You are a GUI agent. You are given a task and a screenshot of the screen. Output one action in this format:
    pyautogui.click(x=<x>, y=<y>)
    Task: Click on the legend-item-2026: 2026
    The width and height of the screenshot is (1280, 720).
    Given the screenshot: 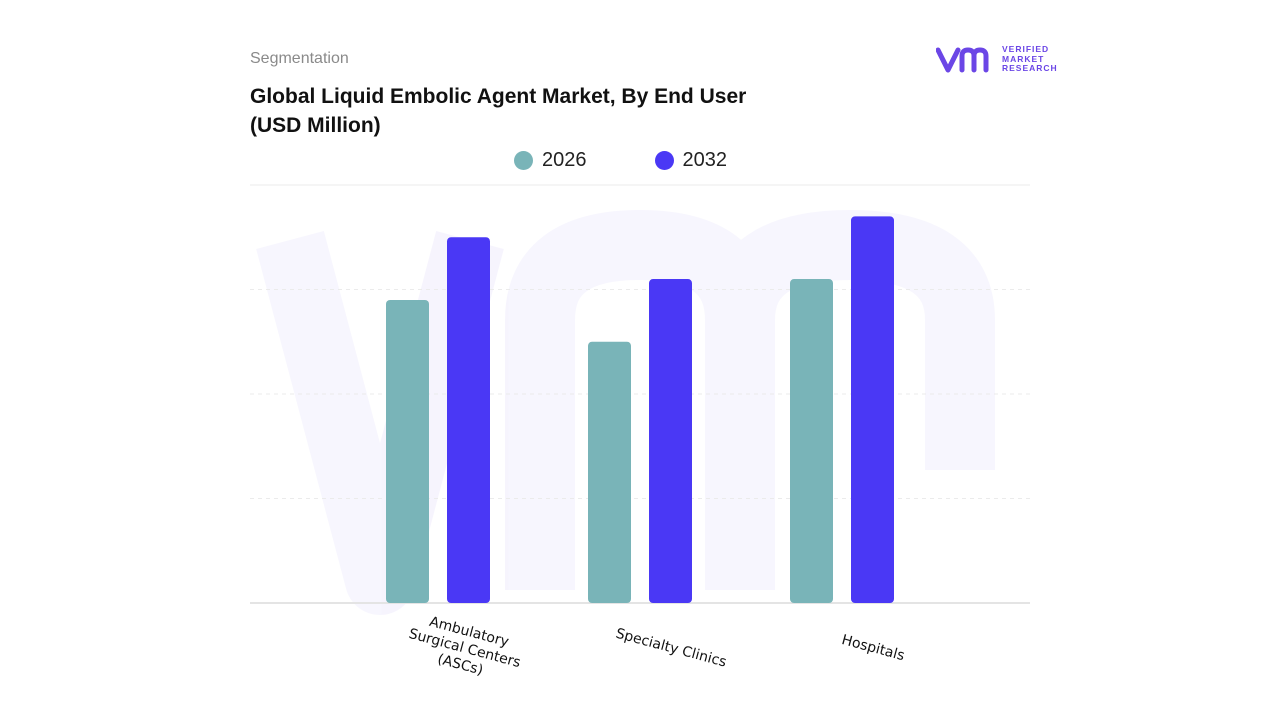 What is the action you would take?
    pyautogui.click(x=550, y=160)
    